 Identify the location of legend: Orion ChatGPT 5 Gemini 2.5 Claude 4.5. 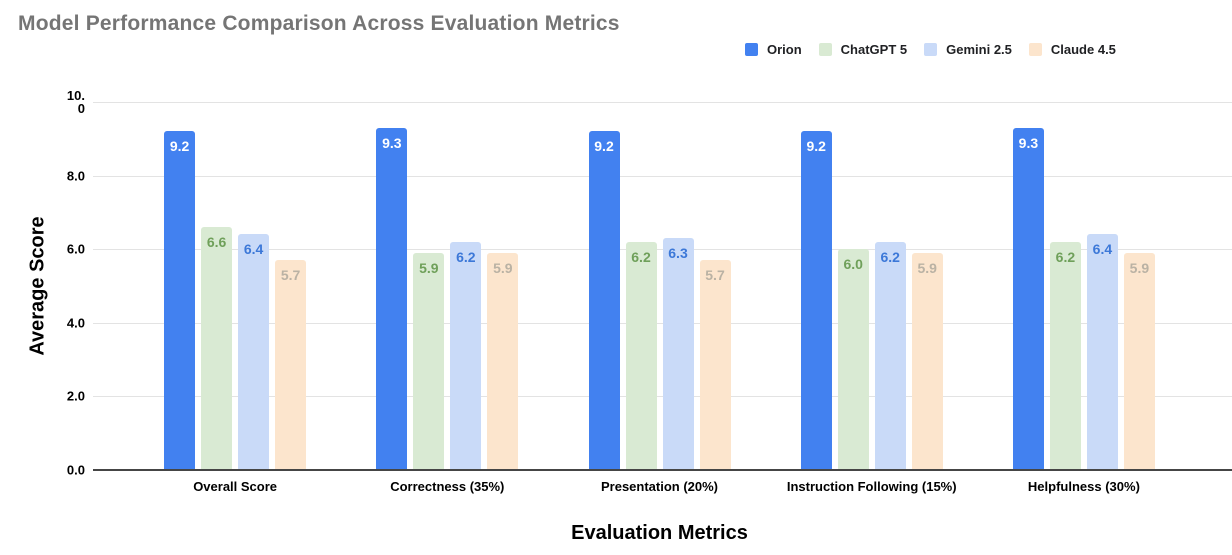
(930, 49).